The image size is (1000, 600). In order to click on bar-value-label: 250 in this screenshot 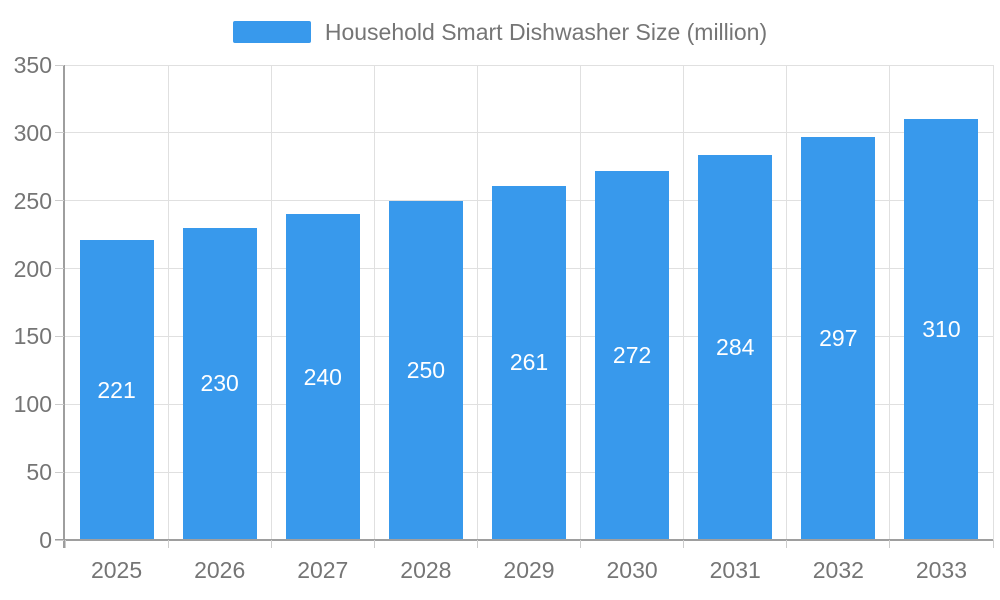, I will do `click(426, 369)`.